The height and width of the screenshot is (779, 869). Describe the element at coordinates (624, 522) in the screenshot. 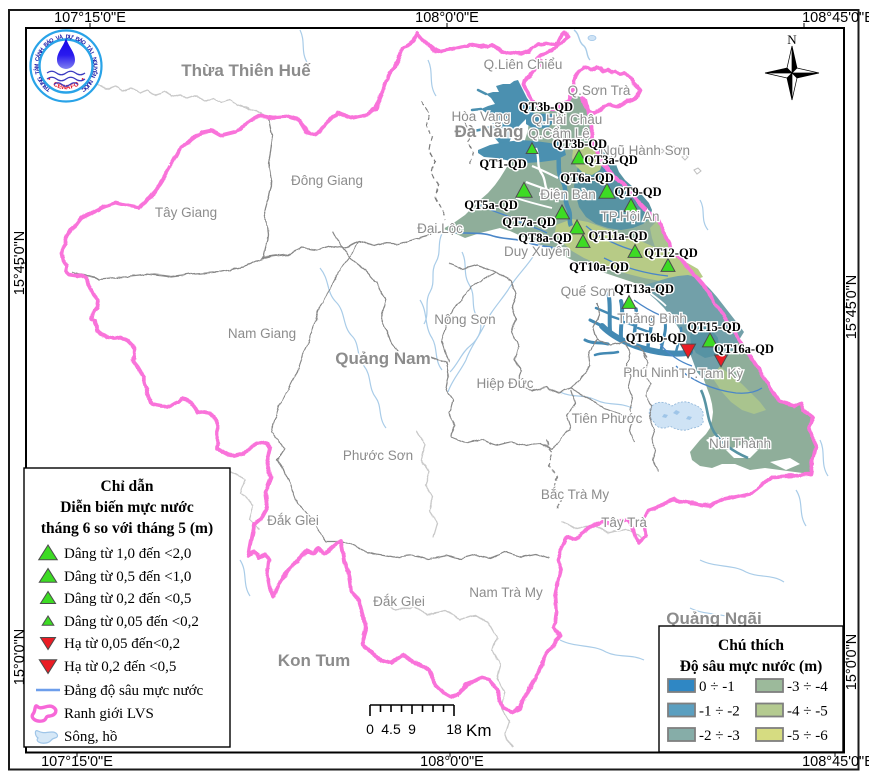

I see `svg-text: Tây Trà` at that location.